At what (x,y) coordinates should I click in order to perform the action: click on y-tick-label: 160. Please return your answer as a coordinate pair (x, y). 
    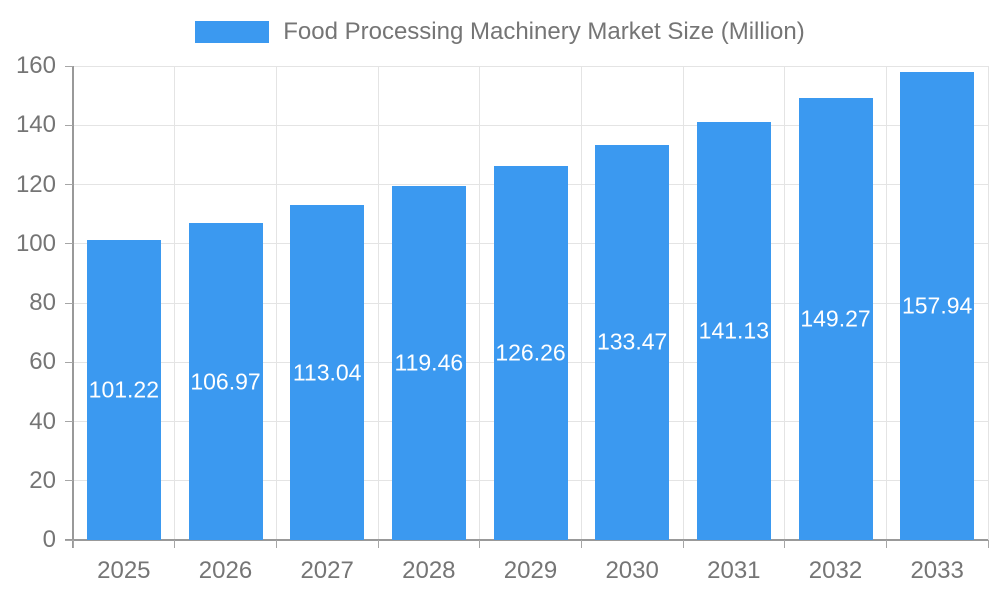
    Looking at the image, I should click on (35, 65).